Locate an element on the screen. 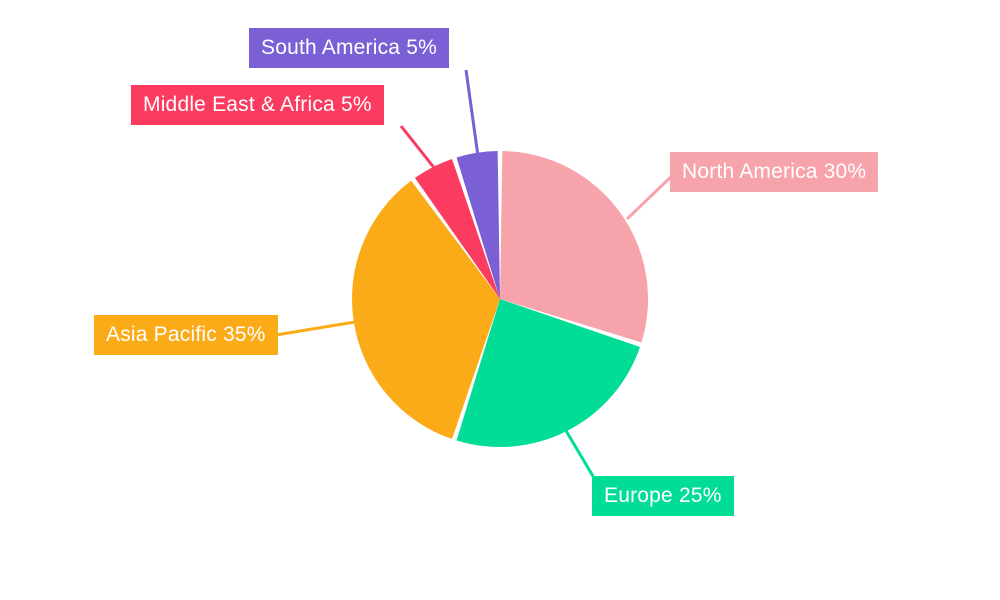 The height and width of the screenshot is (600, 1000). leader-line-north-america is located at coordinates (651, 195).